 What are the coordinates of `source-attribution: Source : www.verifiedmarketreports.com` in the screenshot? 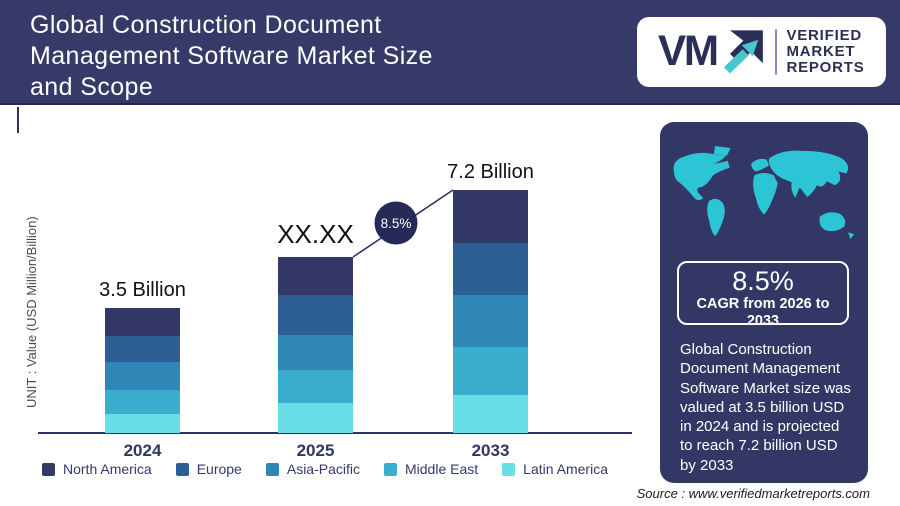 It's located at (753, 493).